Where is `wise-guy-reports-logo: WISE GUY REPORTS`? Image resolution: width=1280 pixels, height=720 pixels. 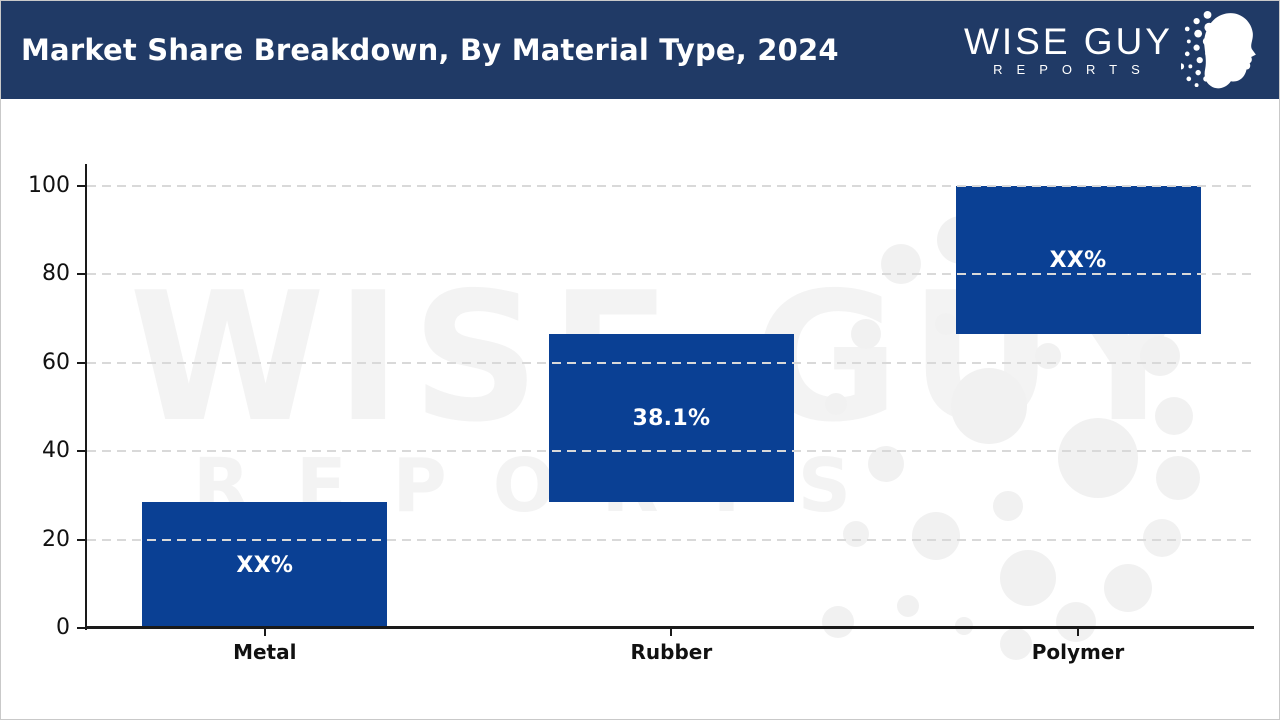
wise-guy-reports-logo: WISE GUY REPORTS is located at coordinates (1111, 50).